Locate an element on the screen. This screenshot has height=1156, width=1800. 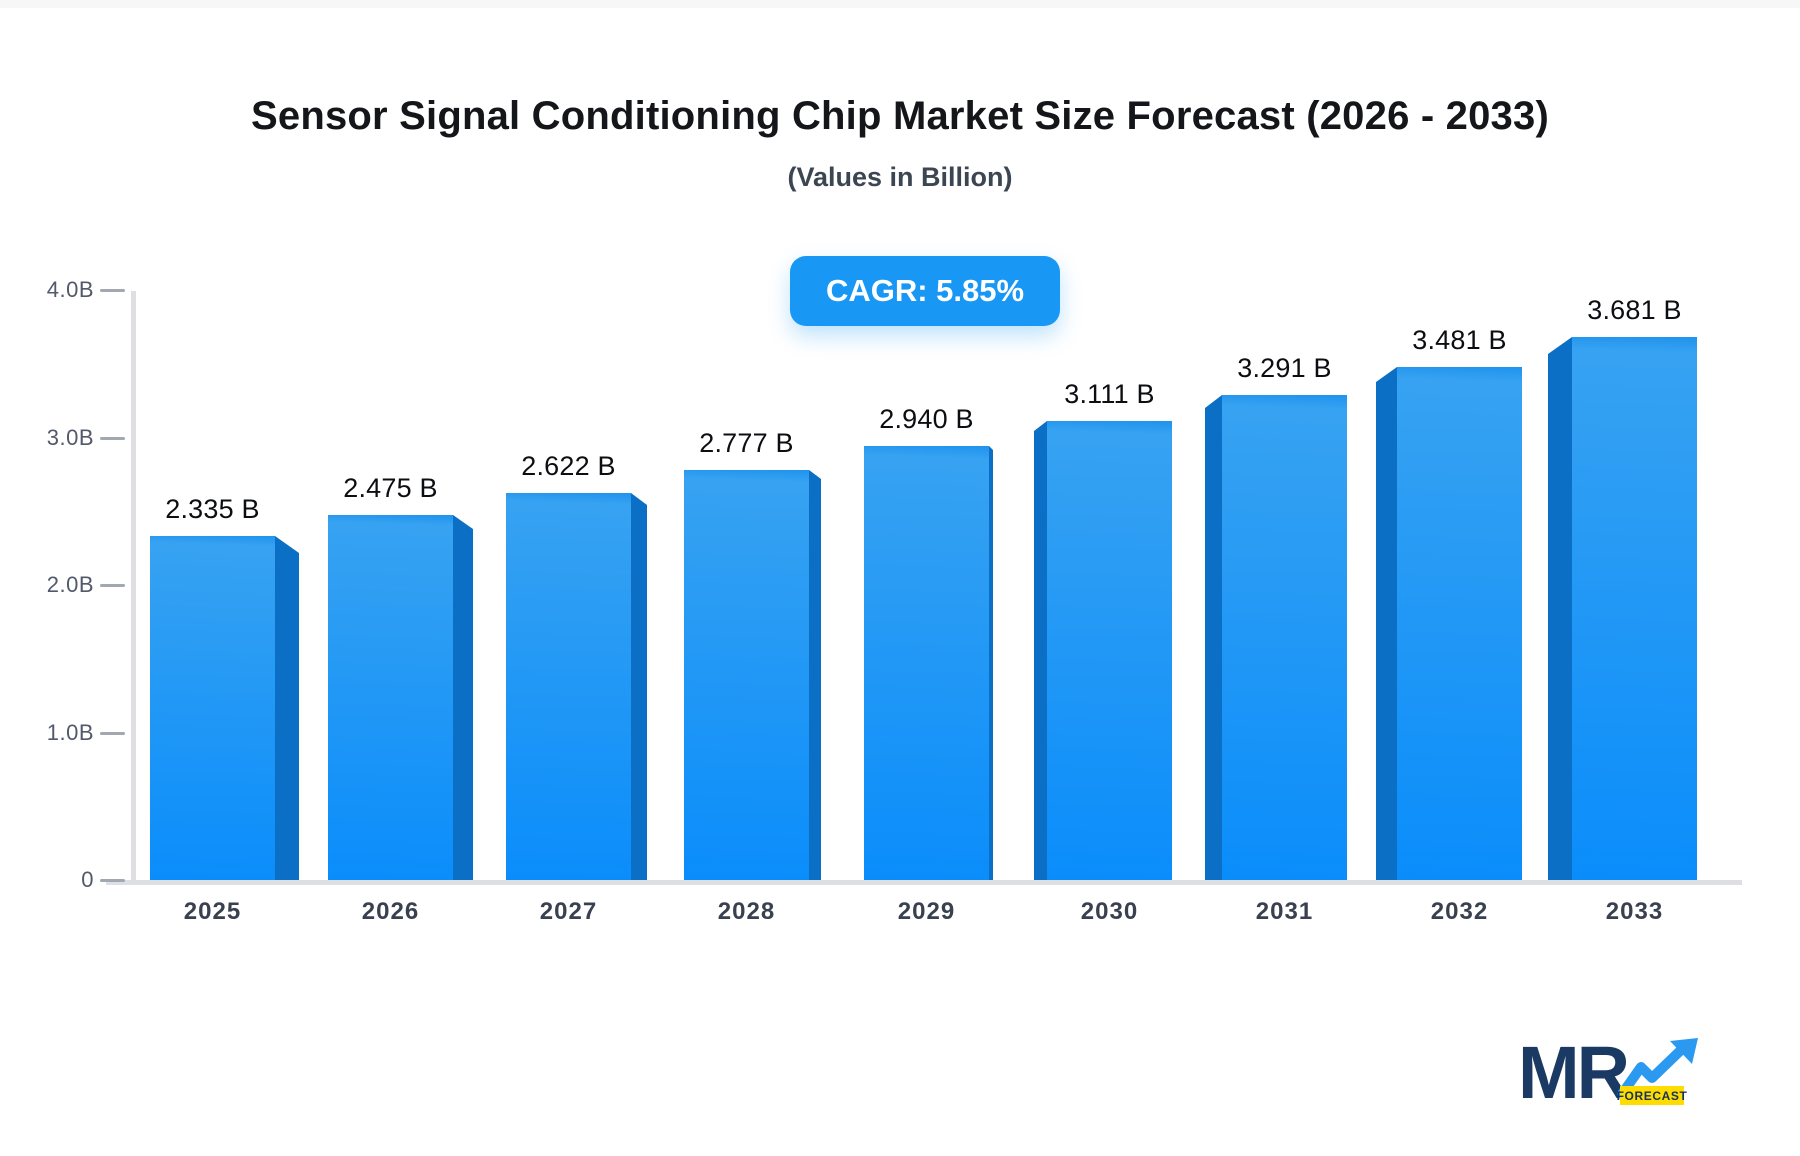
bar-value-label-2029: 2.940 B is located at coordinates (926, 419).